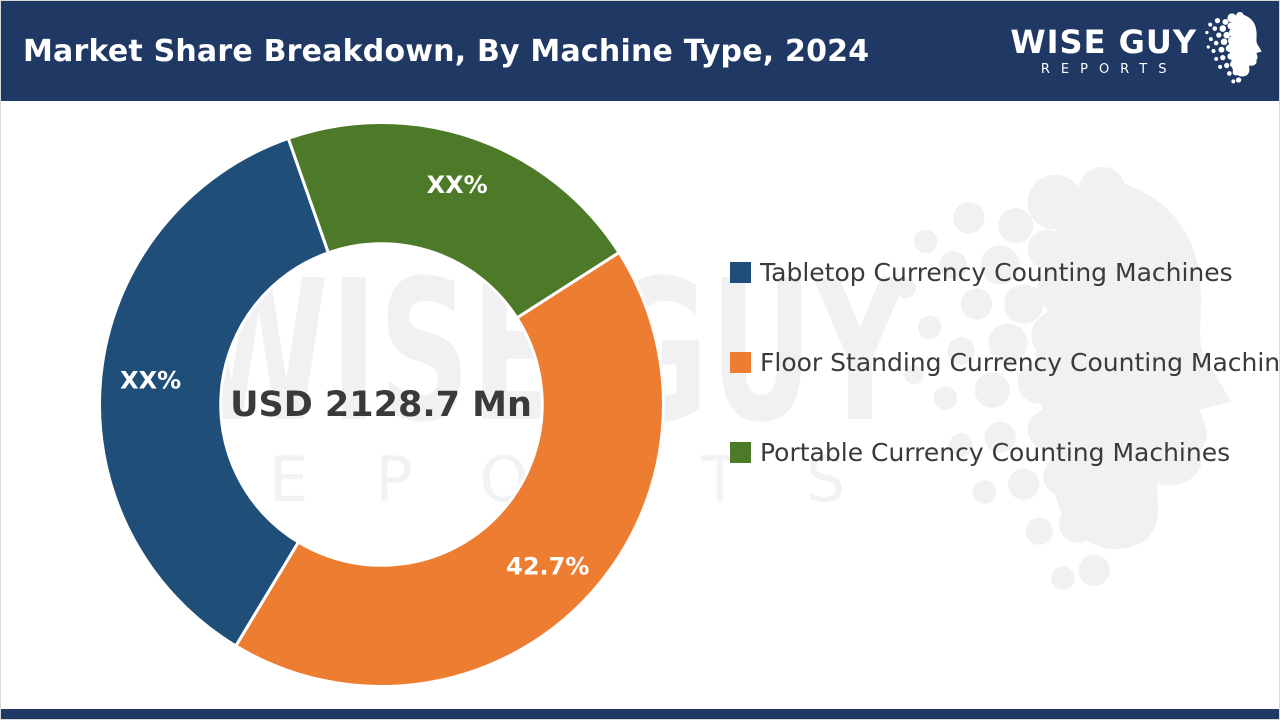 The image size is (1280, 720). What do you see at coordinates (996, 272) in the screenshot?
I see `legend-label: Tabletop Currency Counting Machines` at bounding box center [996, 272].